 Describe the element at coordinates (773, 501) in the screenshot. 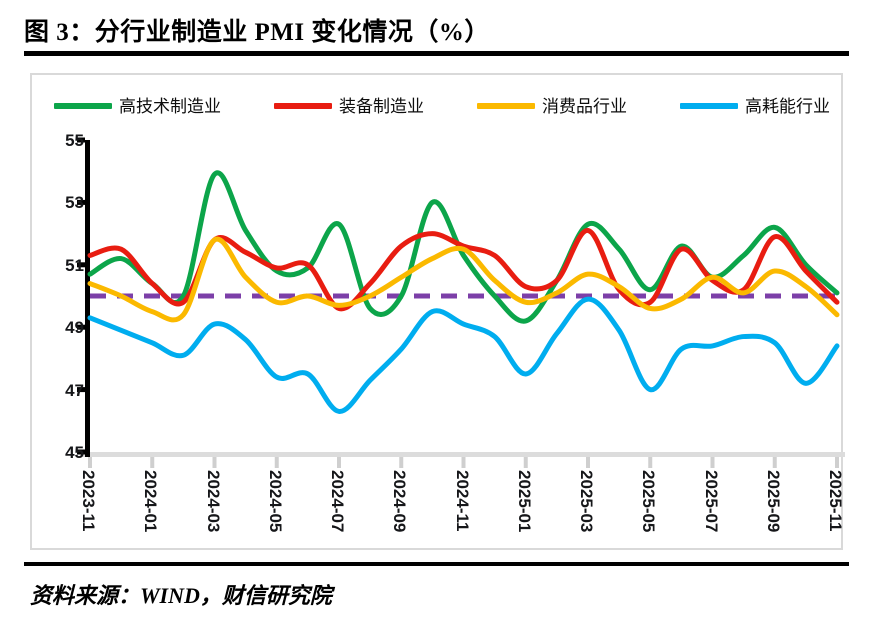

I see `x-tick-label: 2025-09` at that location.